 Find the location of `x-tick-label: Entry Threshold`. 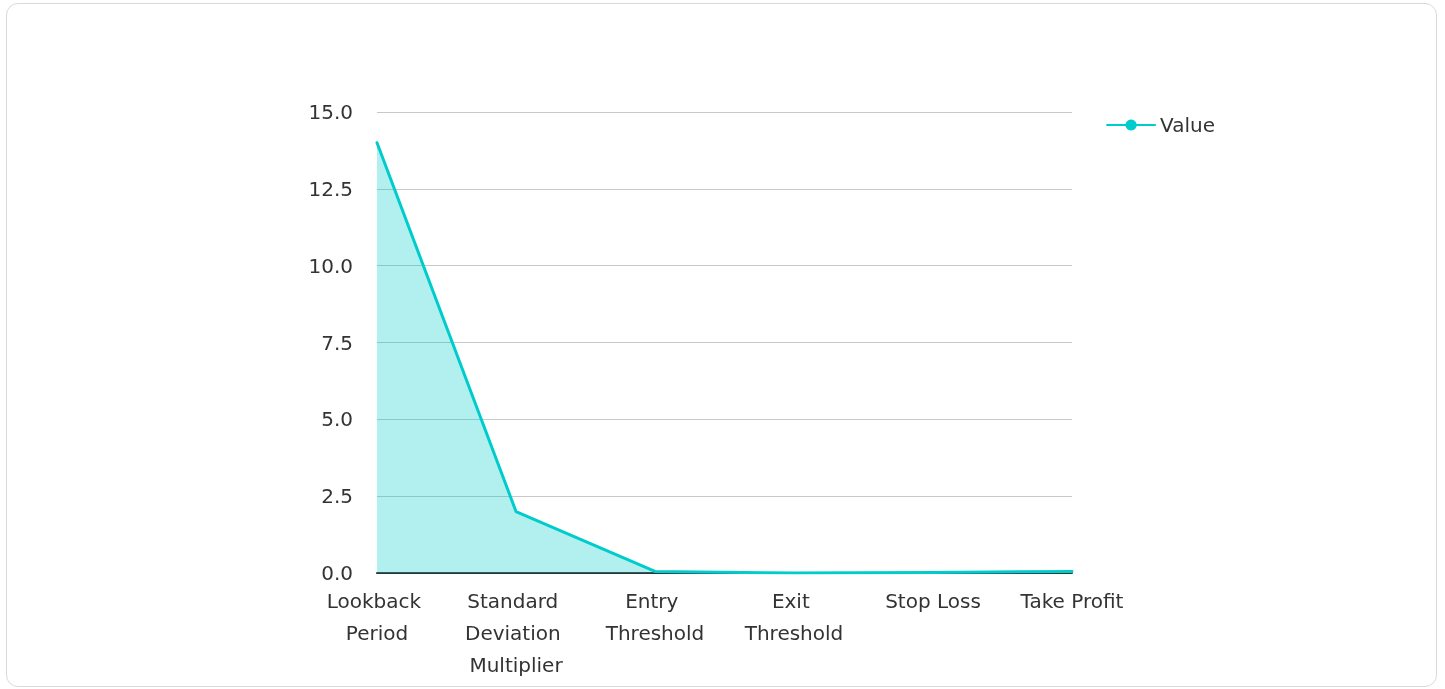

x-tick-label: Entry Threshold is located at coordinates (654, 617).